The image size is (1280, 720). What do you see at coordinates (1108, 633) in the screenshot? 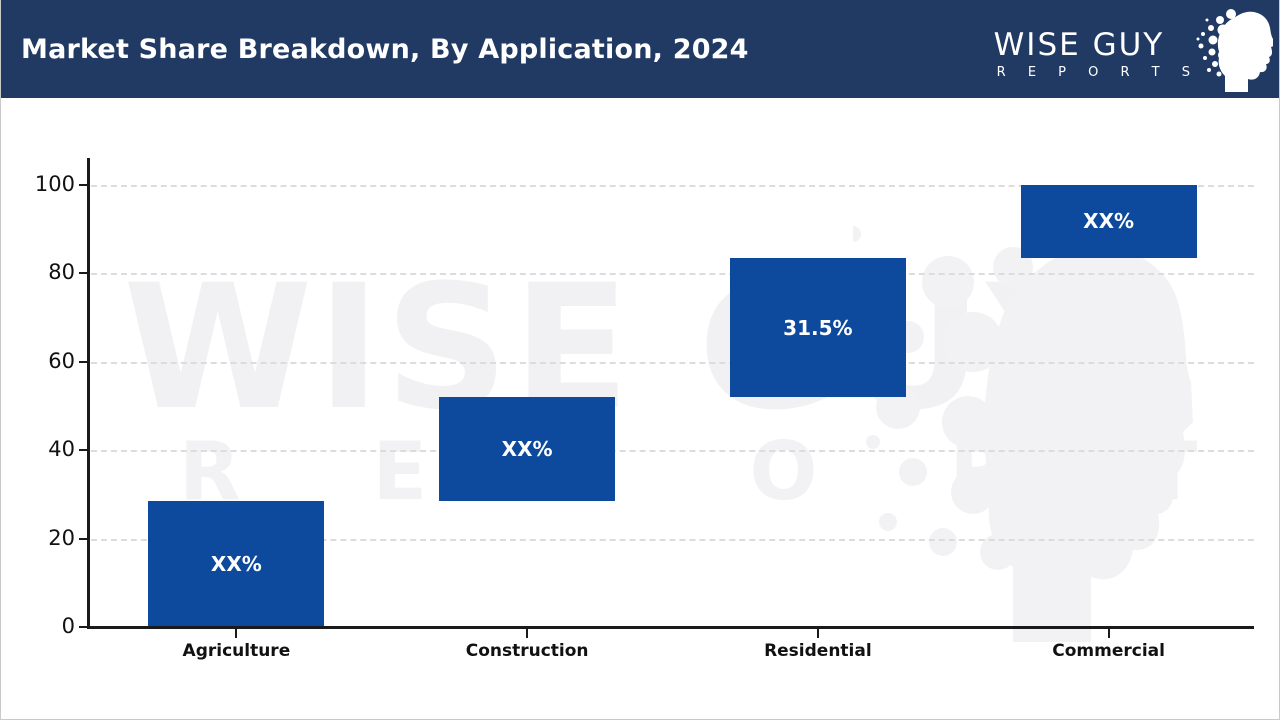
I see `x-tick-commercial` at bounding box center [1108, 633].